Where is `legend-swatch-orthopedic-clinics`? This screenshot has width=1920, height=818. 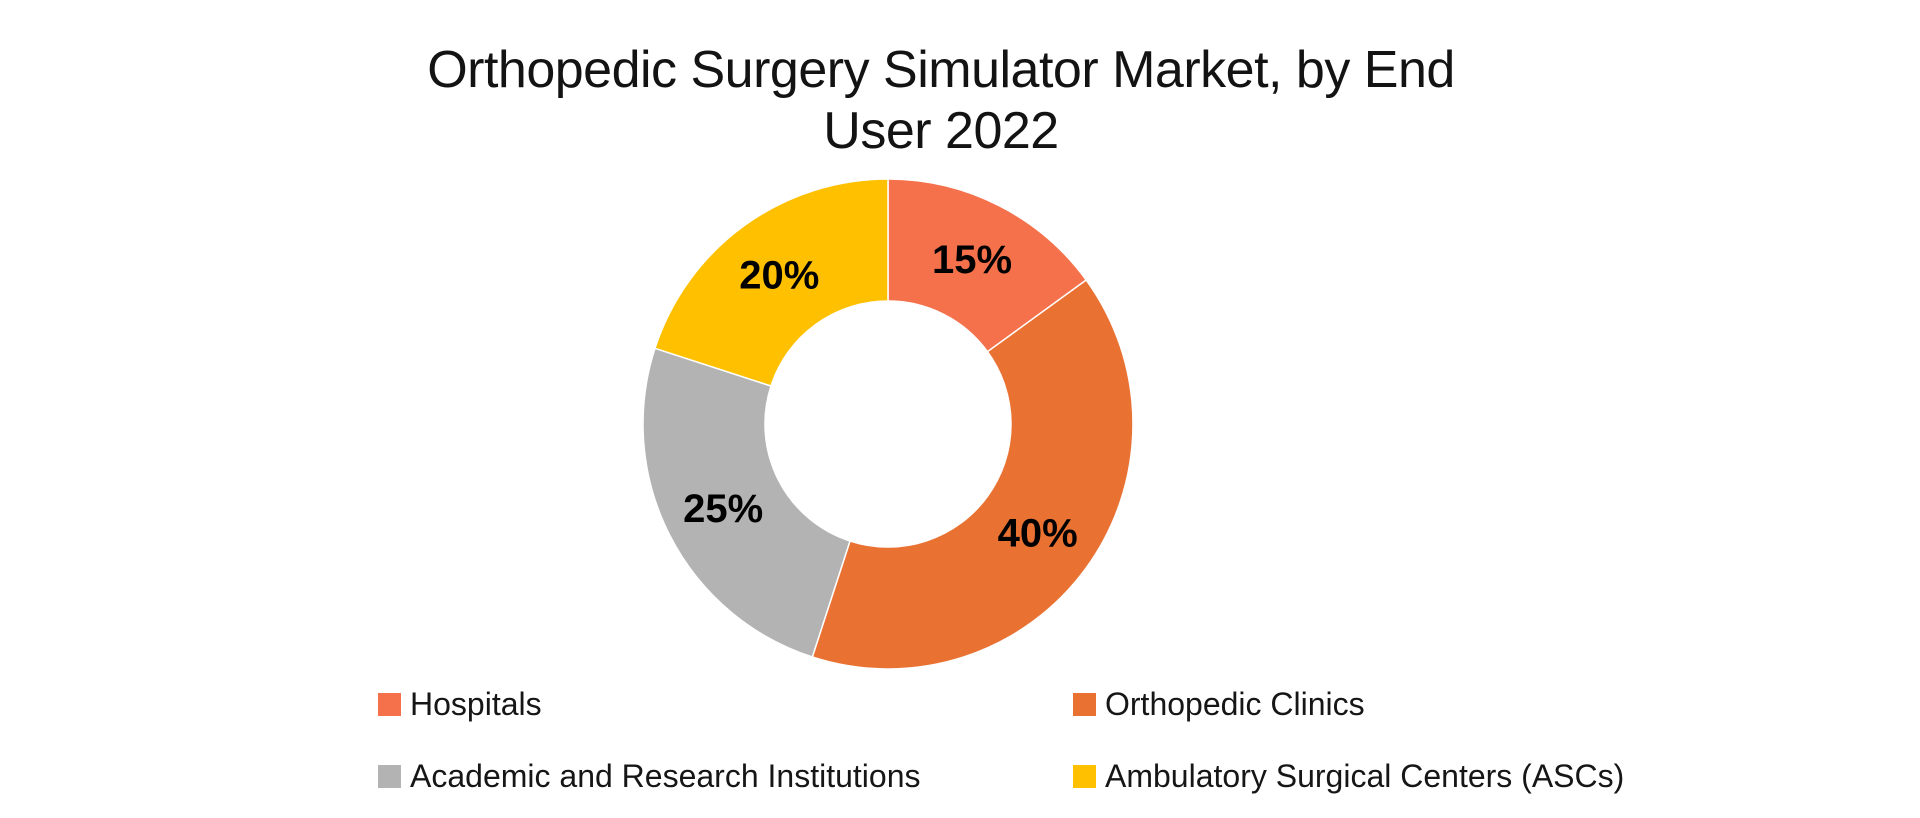
legend-swatch-orthopedic-clinics is located at coordinates (1084, 704).